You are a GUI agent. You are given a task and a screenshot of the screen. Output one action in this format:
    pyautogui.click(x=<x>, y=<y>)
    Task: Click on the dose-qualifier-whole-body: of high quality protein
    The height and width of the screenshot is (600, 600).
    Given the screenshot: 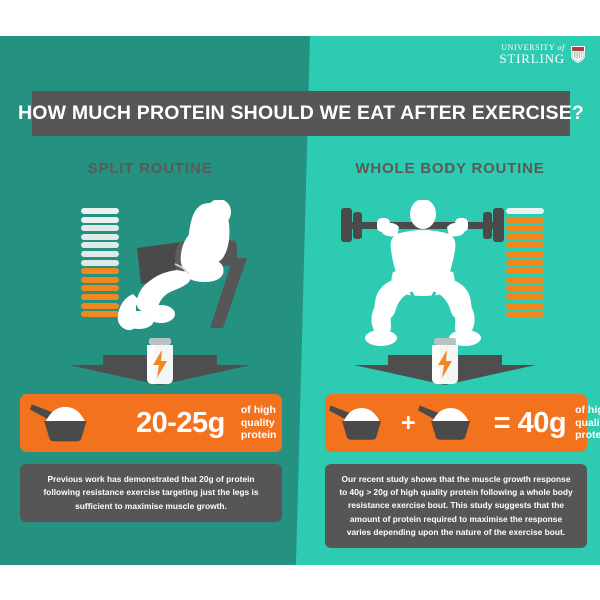 What is the action you would take?
    pyautogui.click(x=587, y=422)
    